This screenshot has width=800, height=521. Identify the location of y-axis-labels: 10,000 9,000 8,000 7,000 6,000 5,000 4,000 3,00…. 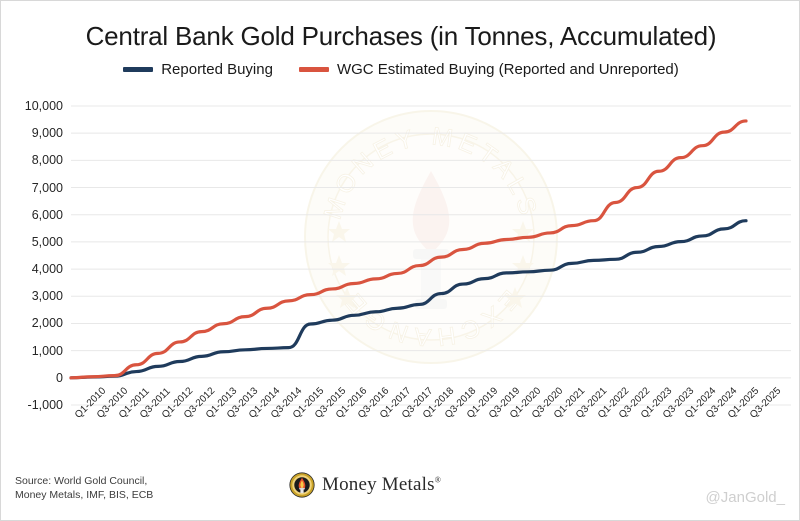
(32, 256).